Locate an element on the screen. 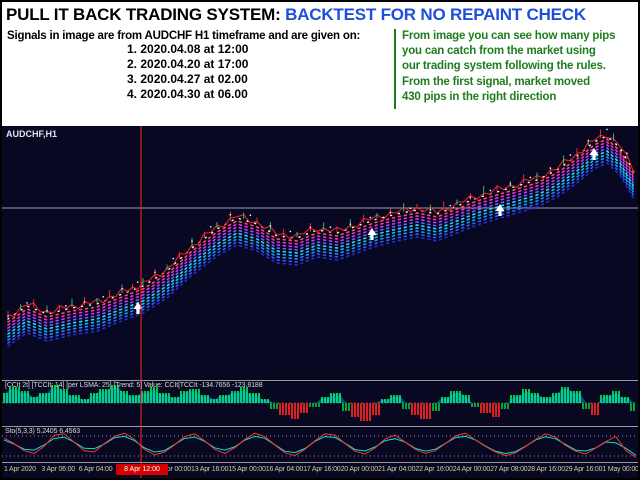  signal-item-4: 4. 2020.04.30 at 06.00 is located at coordinates (187, 94).